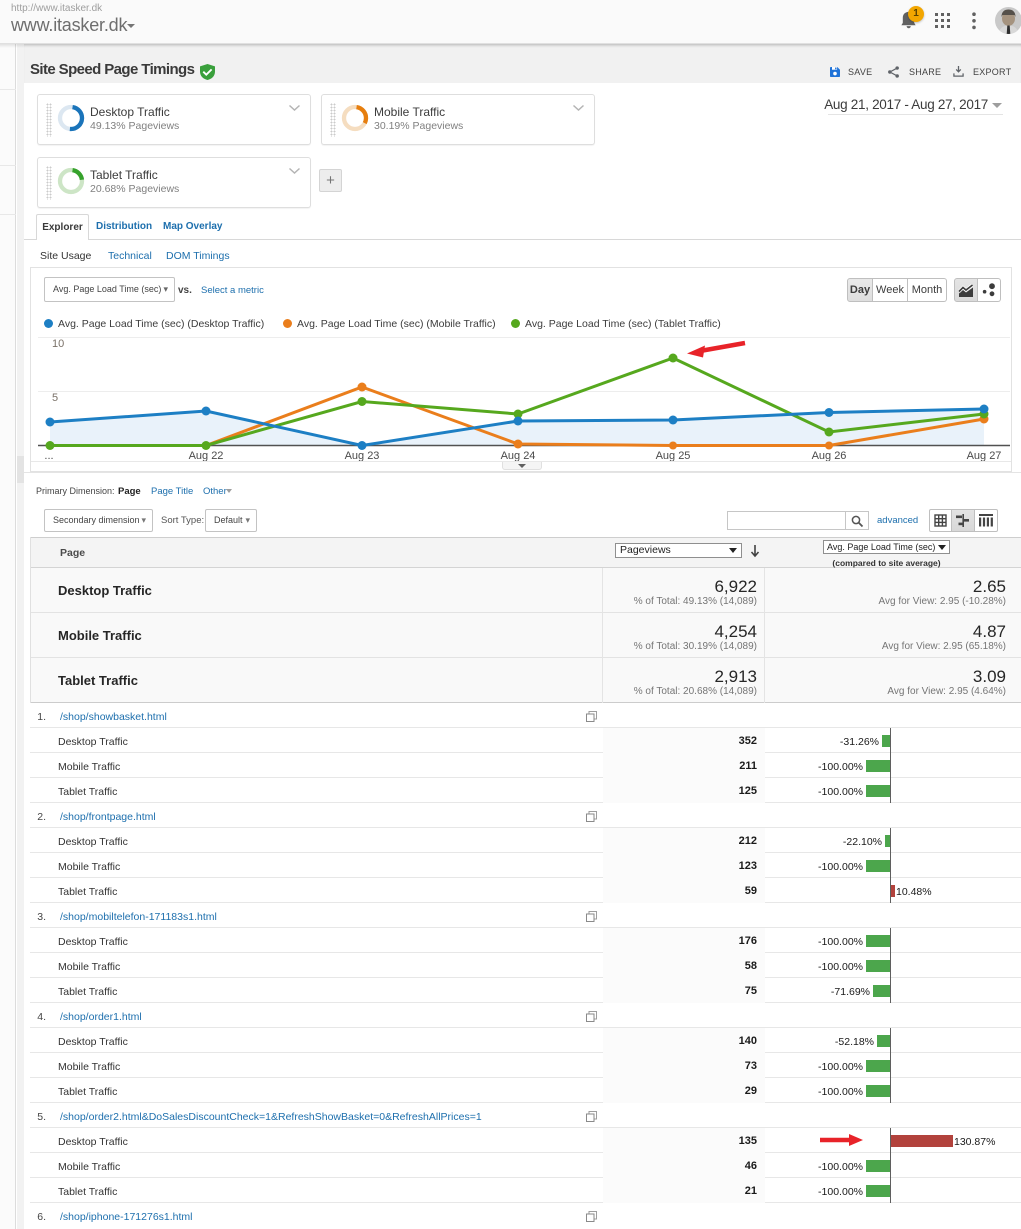  I want to click on svg-text: Aug 26, so click(829, 456).